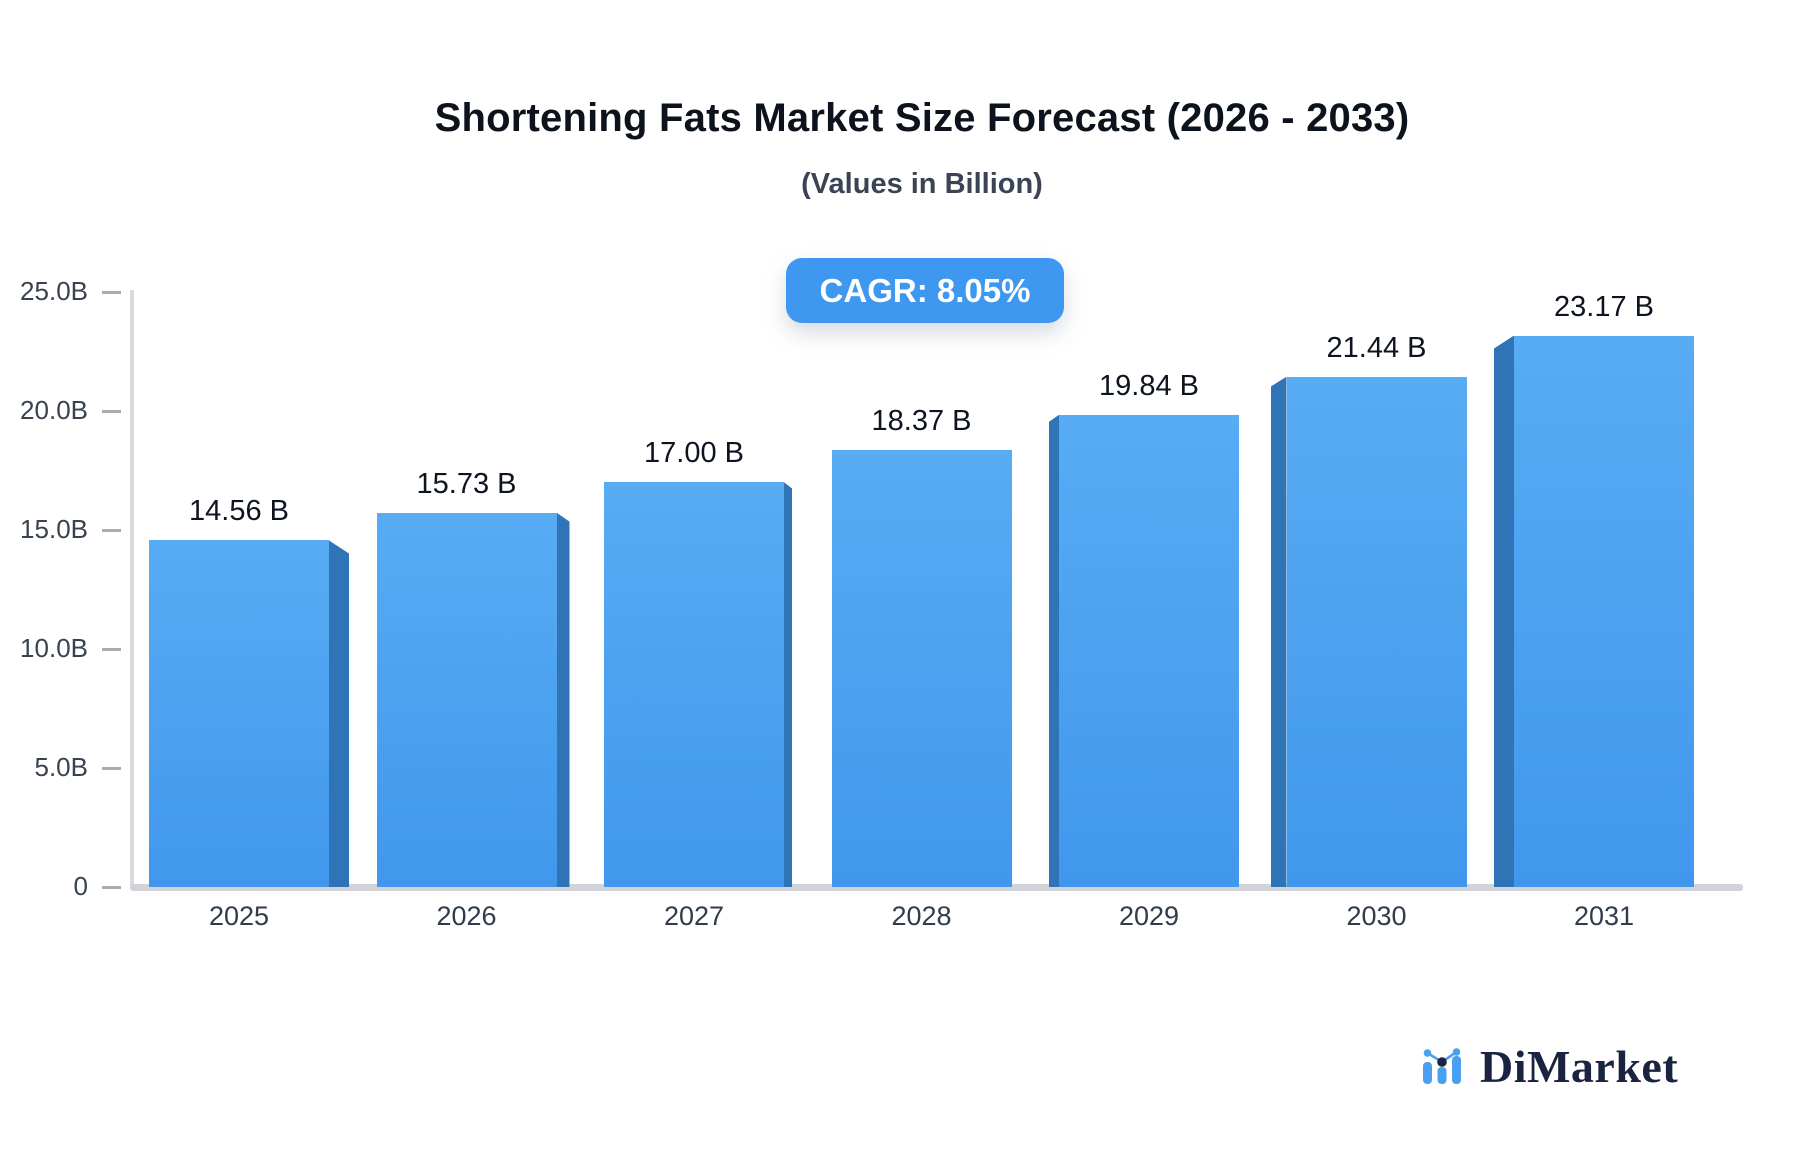 The image size is (1800, 1156). What do you see at coordinates (694, 916) in the screenshot?
I see `x-axis-label: 2027` at bounding box center [694, 916].